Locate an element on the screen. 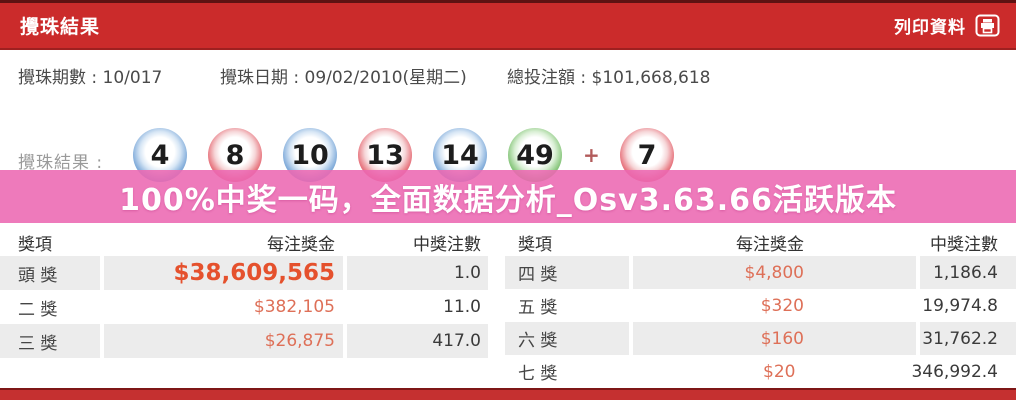 This screenshot has height=400, width=1016. table-row: 四 獎 $4,800 1,186.4 is located at coordinates (760, 272).